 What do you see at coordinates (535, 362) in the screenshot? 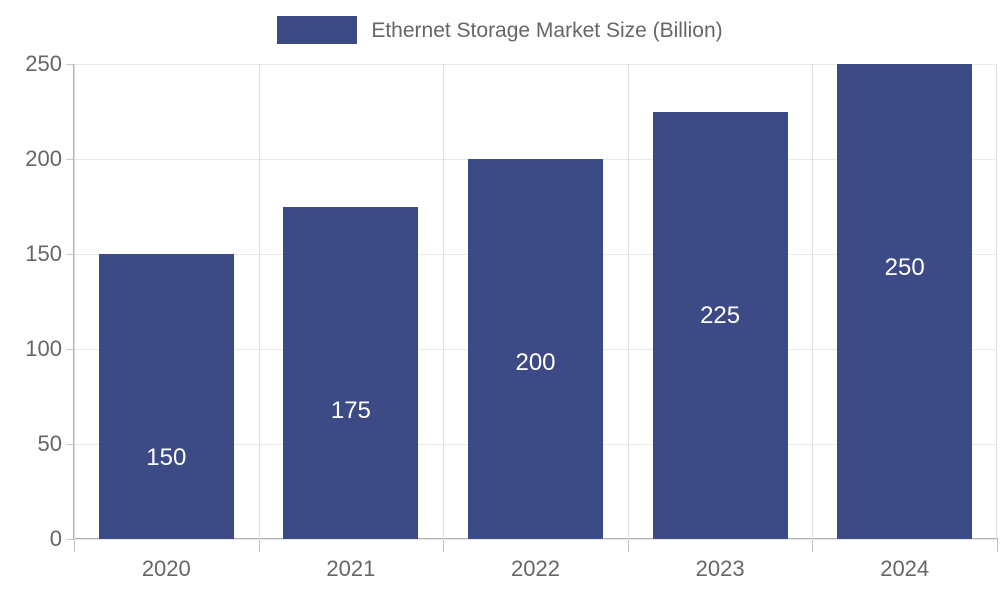
I see `bar-value-label: 200` at bounding box center [535, 362].